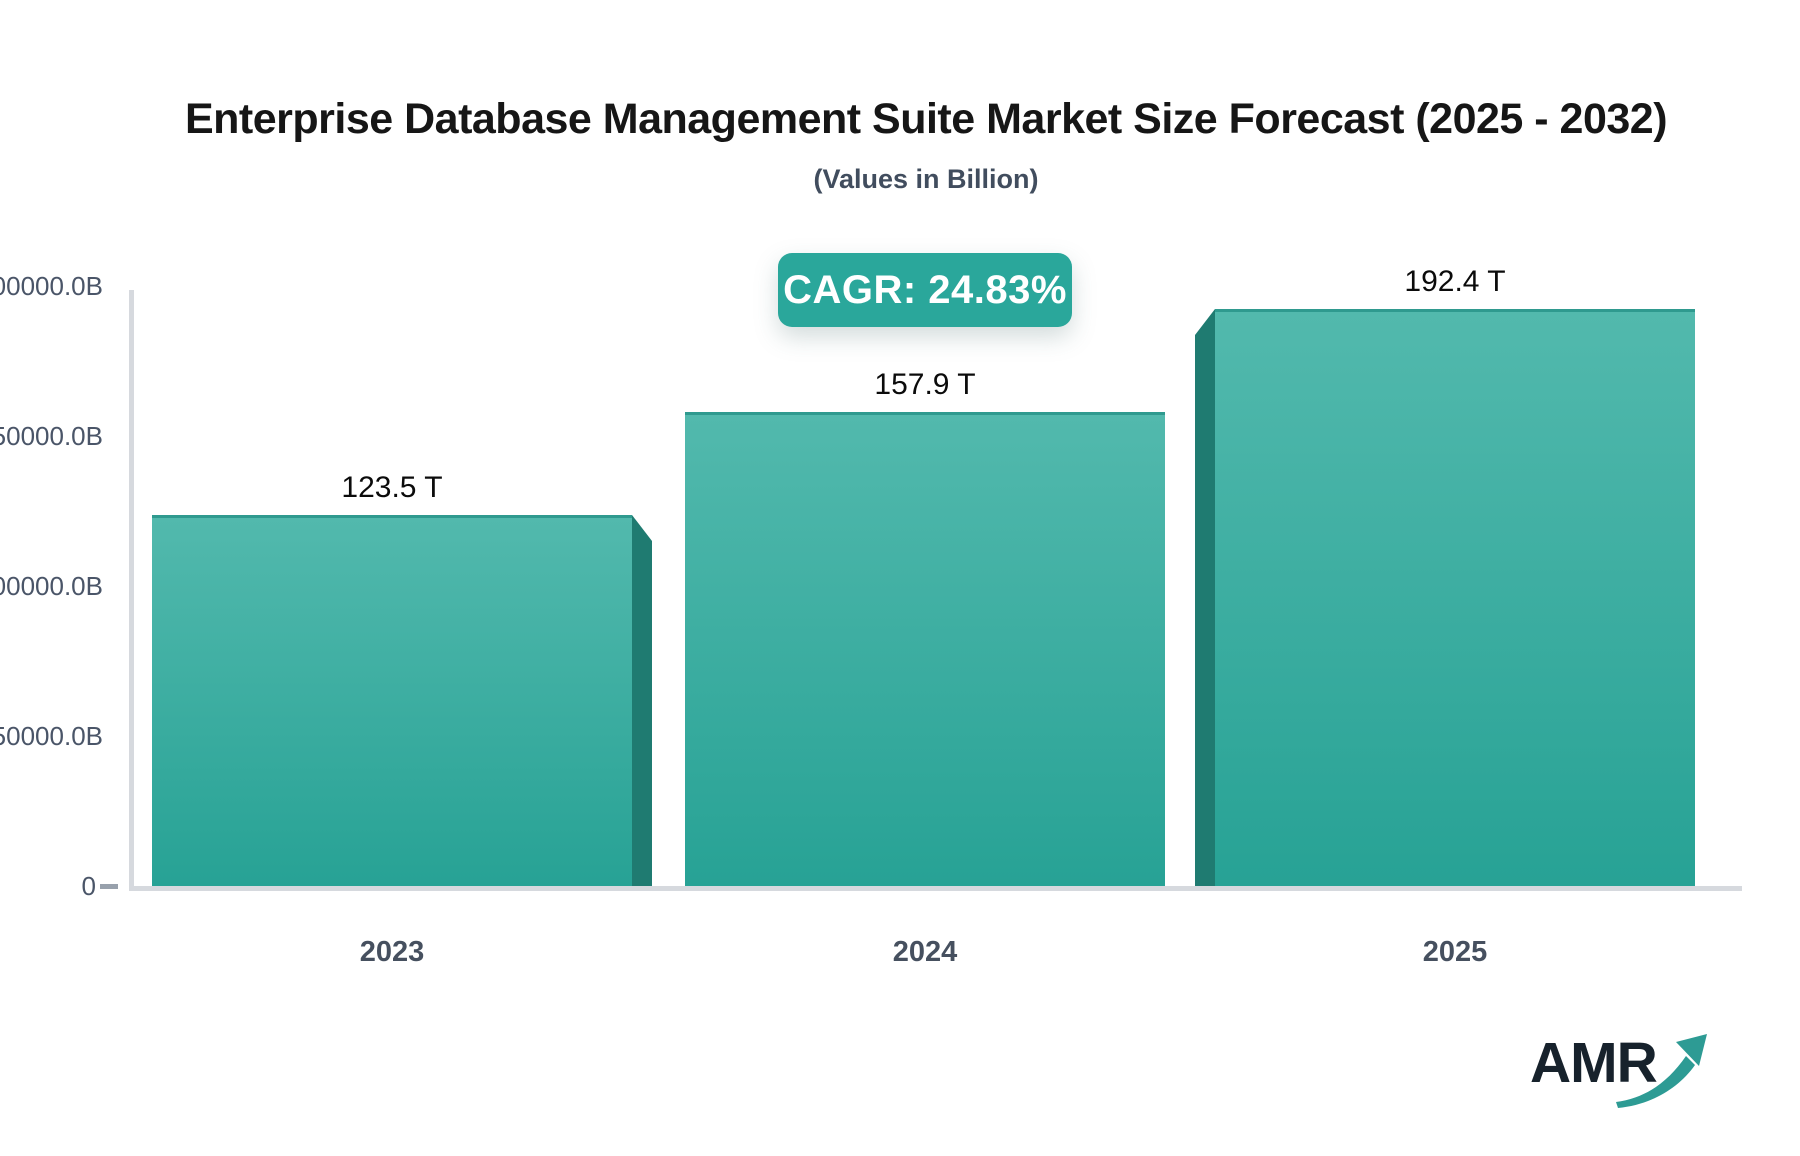 This screenshot has width=1800, height=1156. Describe the element at coordinates (1455, 597) in the screenshot. I see `bar-2025` at that location.